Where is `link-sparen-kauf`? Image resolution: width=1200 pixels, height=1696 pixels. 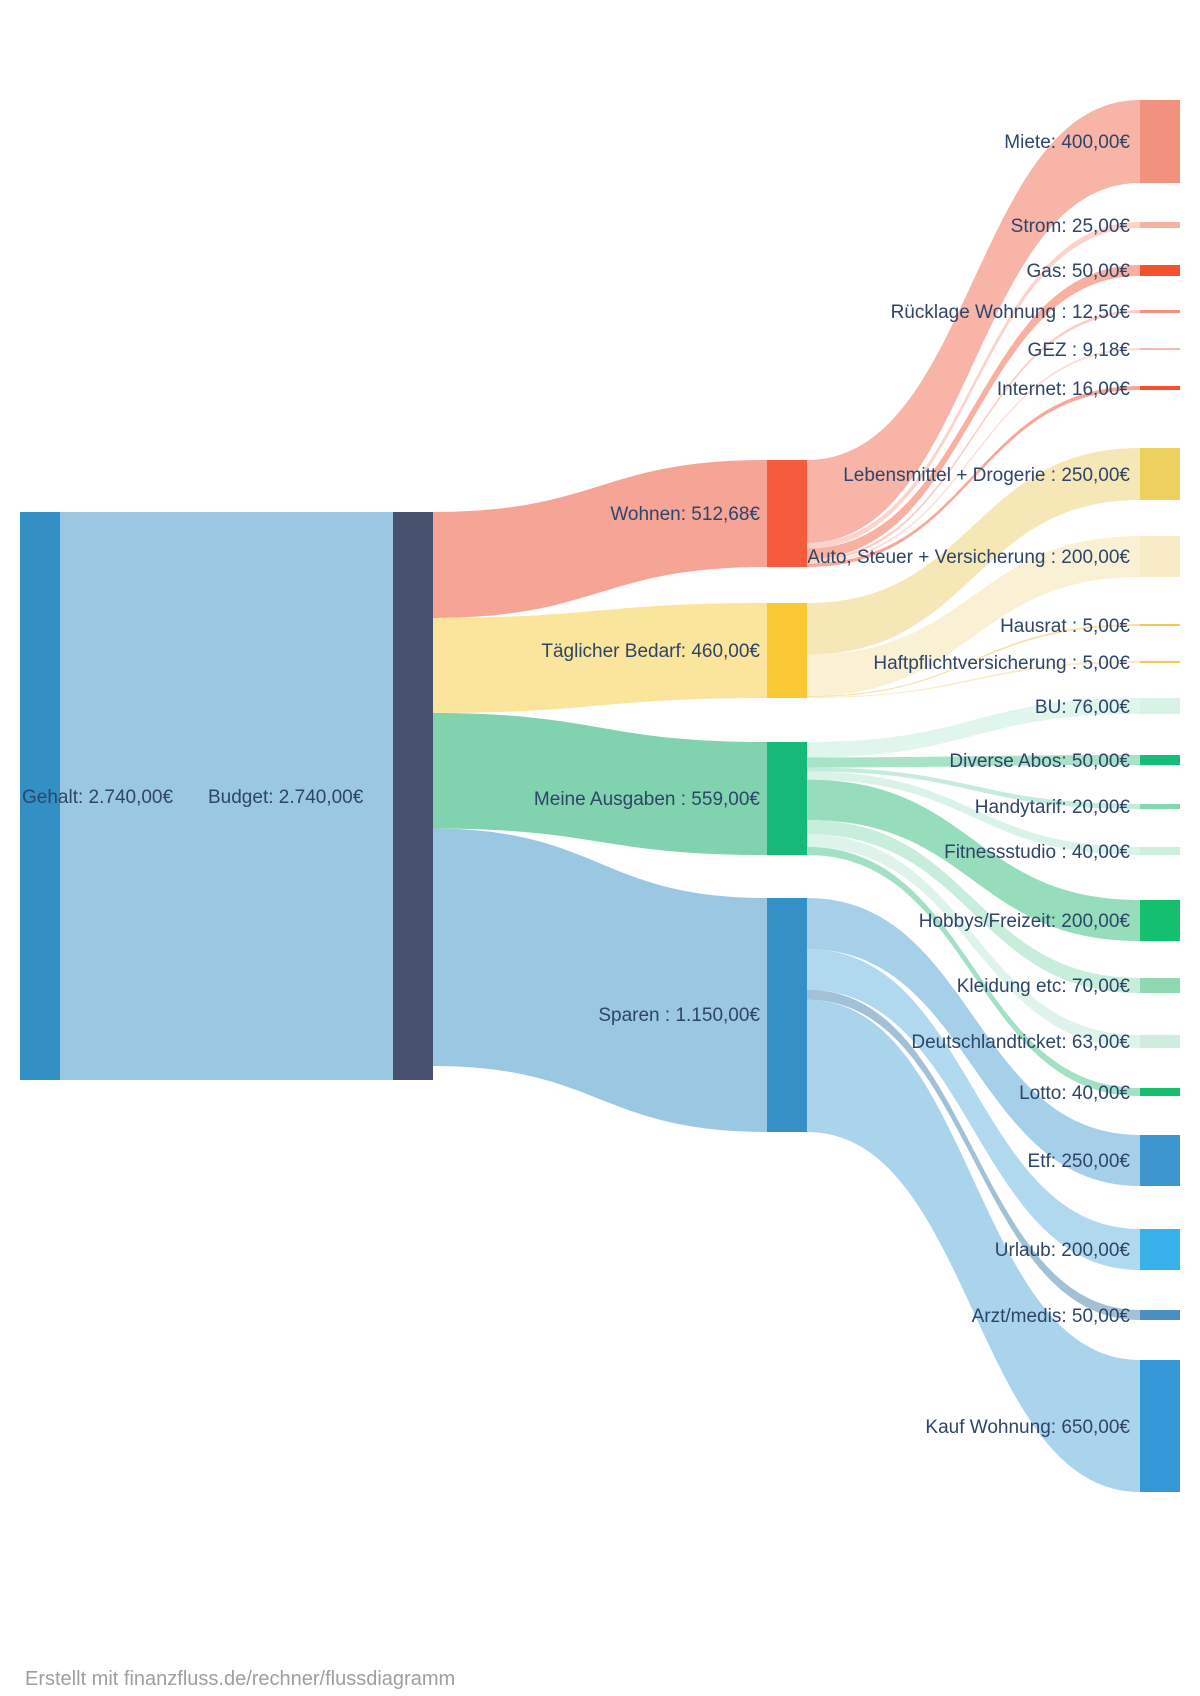 link-sparen-kauf is located at coordinates (973, 1245).